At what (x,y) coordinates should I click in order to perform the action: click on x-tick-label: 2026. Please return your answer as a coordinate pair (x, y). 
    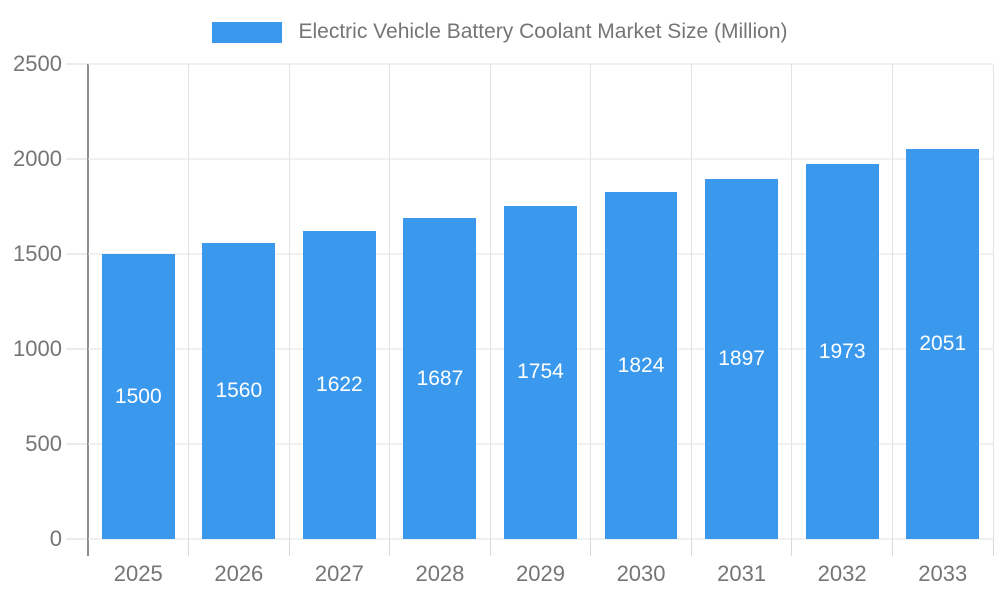
    Looking at the image, I should click on (239, 573).